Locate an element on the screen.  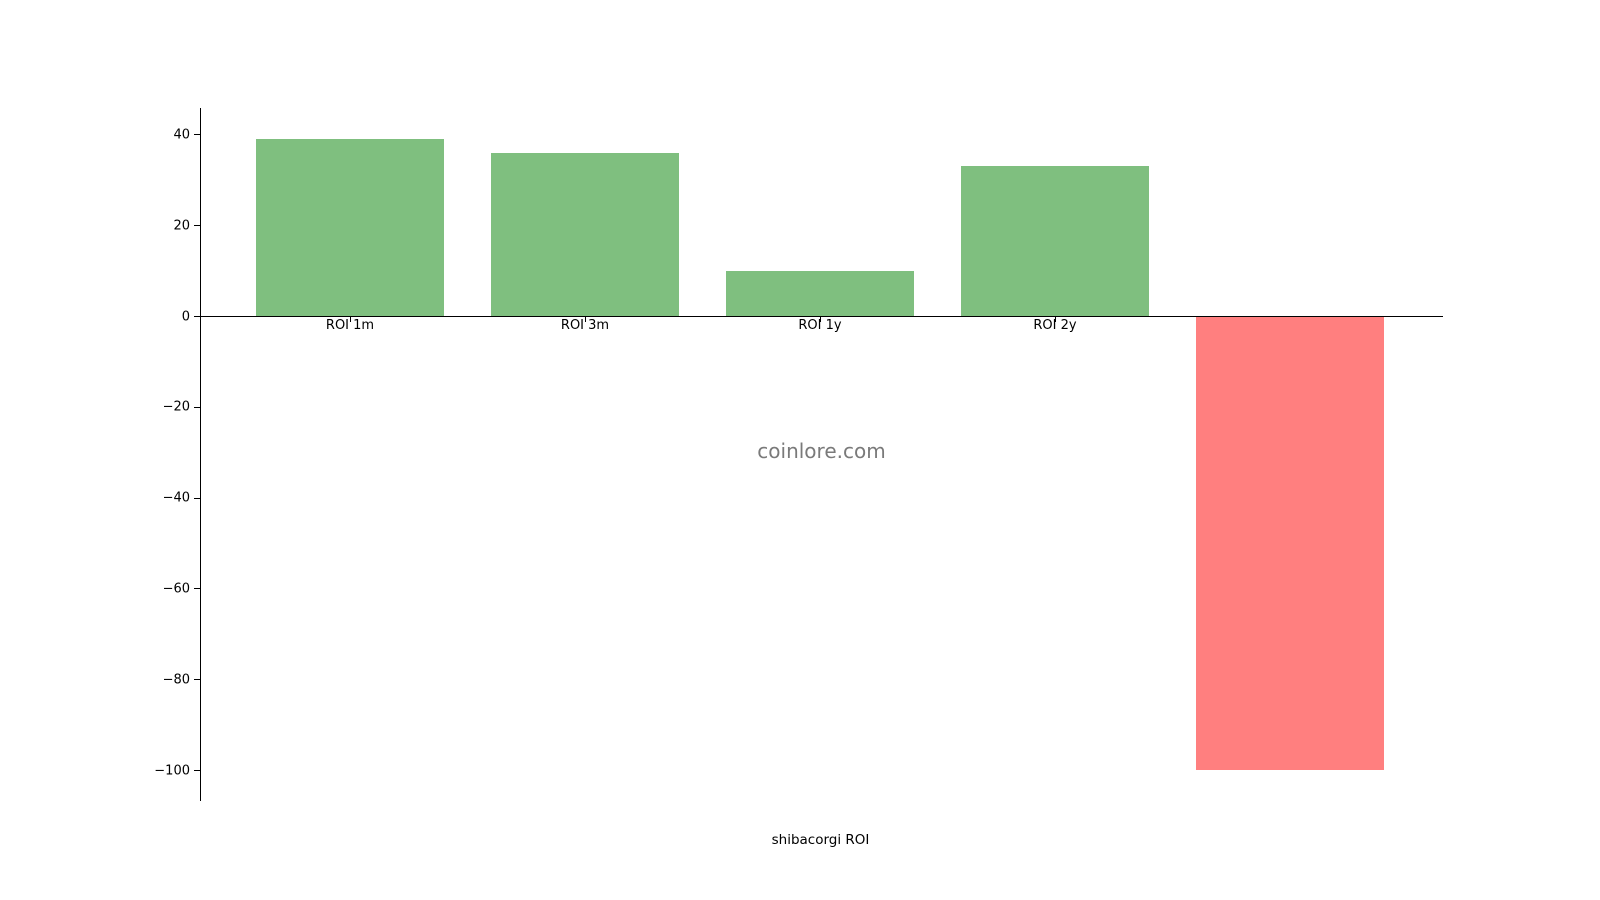
watermark-text: coinlore.com is located at coordinates (821, 451).